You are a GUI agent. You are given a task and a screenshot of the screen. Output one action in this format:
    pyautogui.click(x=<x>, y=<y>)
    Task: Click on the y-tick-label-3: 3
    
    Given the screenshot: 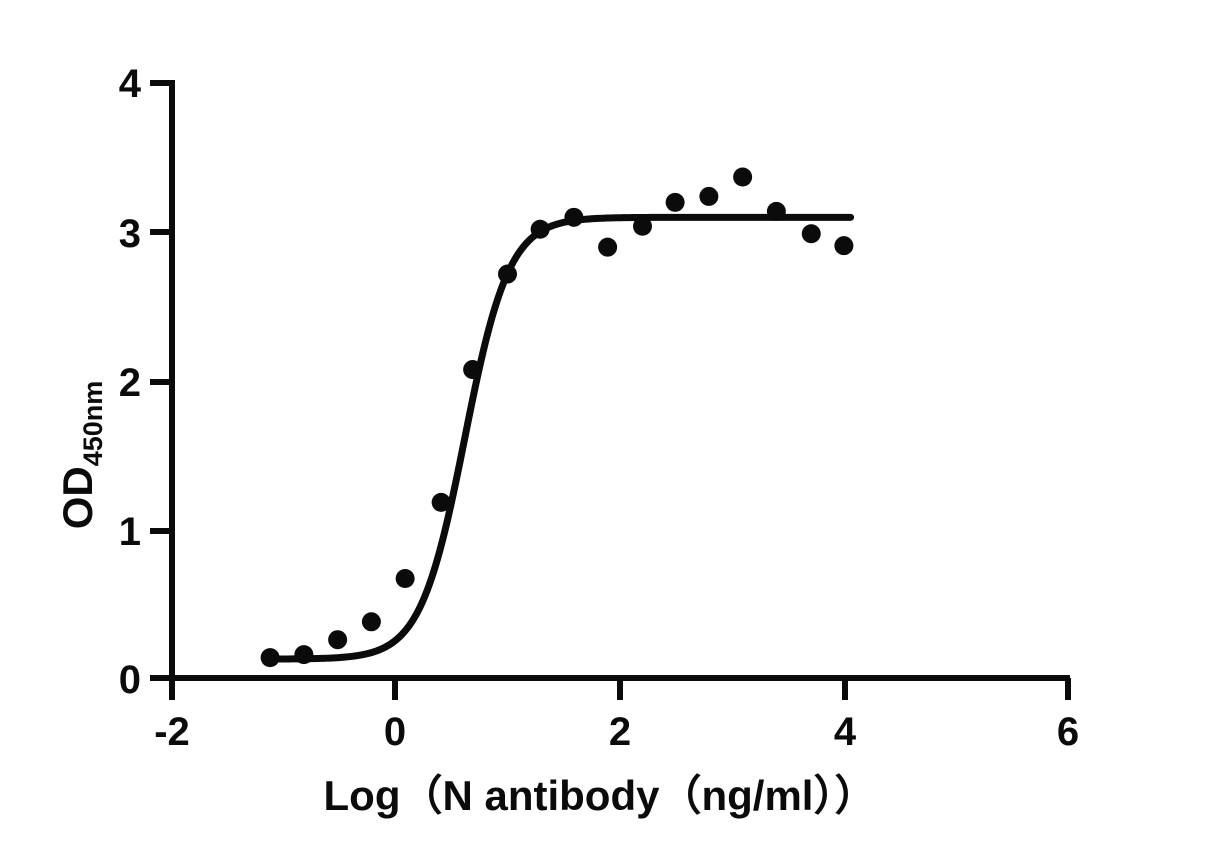 What is the action you would take?
    pyautogui.click(x=130, y=234)
    